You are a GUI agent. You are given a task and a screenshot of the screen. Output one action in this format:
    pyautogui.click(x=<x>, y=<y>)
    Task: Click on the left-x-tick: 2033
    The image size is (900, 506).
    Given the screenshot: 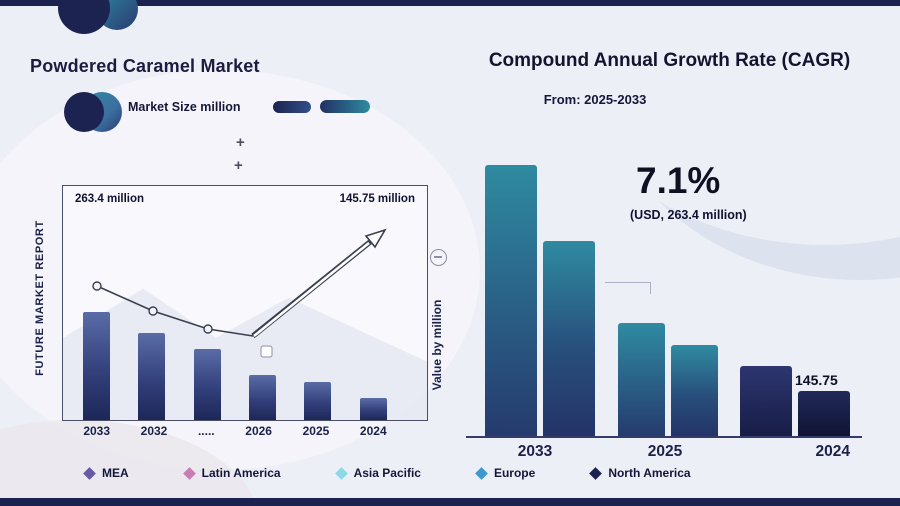 What is the action you would take?
    pyautogui.click(x=97, y=431)
    